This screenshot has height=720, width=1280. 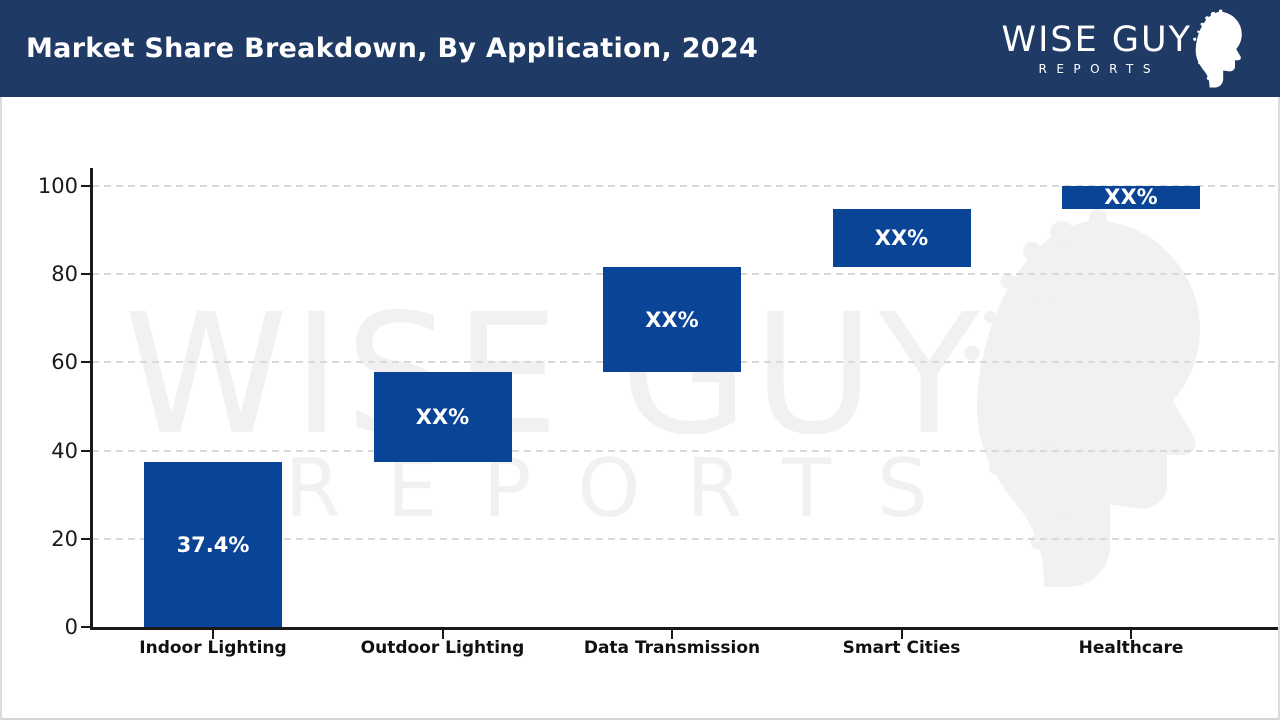 What do you see at coordinates (64, 274) in the screenshot?
I see `y-tick-label-80: 80` at bounding box center [64, 274].